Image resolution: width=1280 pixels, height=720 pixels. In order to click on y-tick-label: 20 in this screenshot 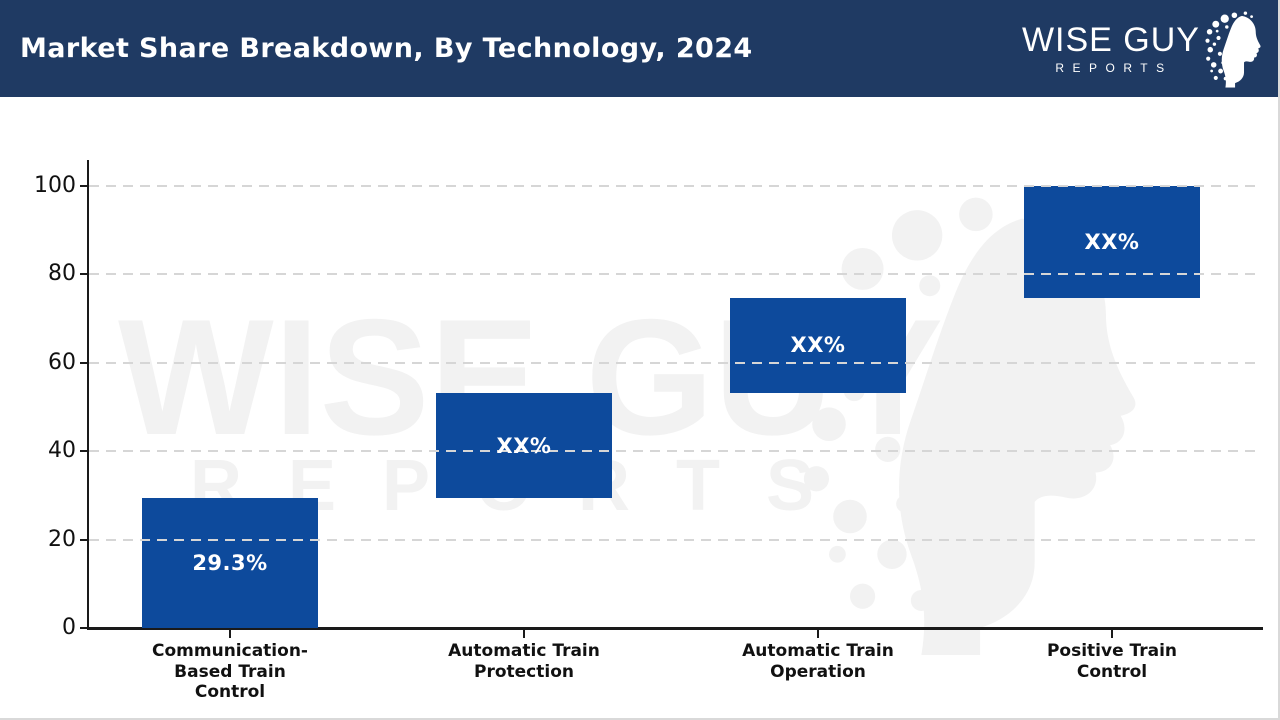, I will do `click(62, 539)`.